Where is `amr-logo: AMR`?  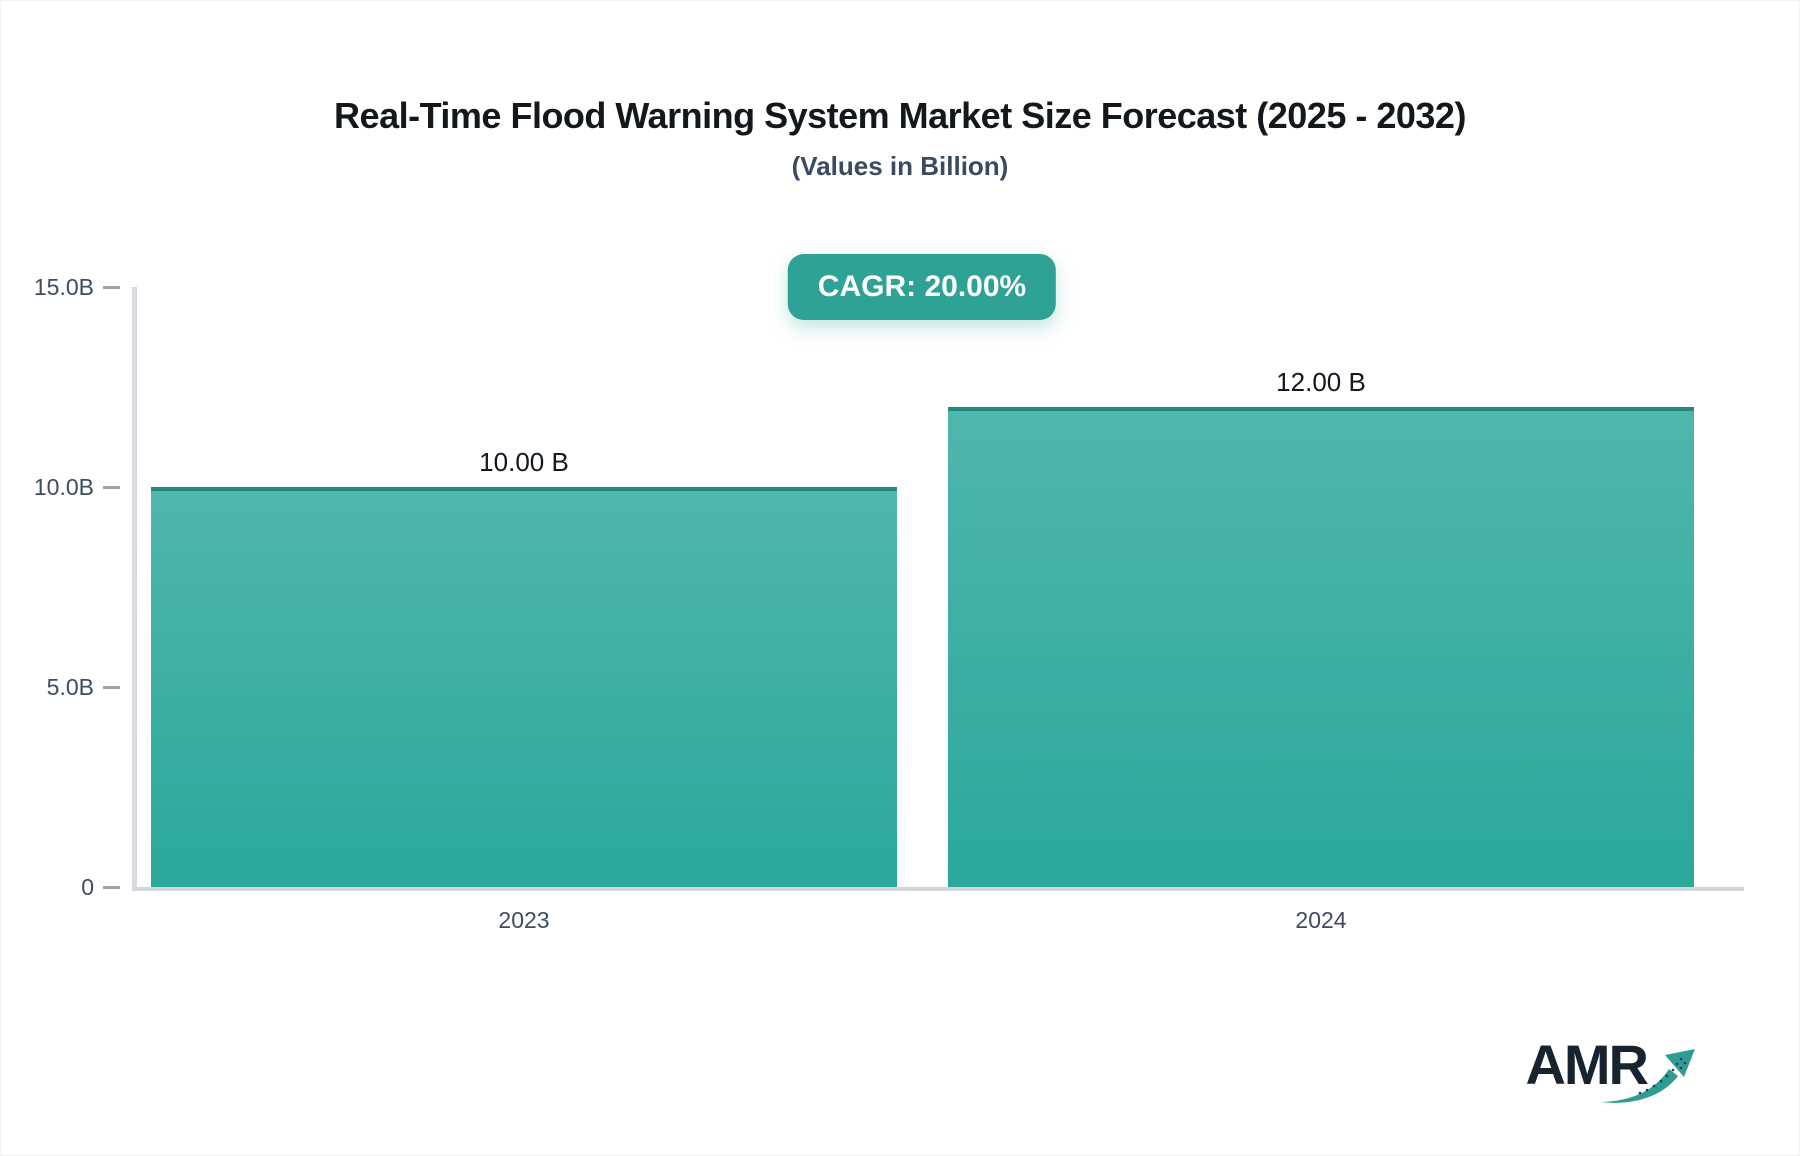 amr-logo: AMR is located at coordinates (1613, 1068).